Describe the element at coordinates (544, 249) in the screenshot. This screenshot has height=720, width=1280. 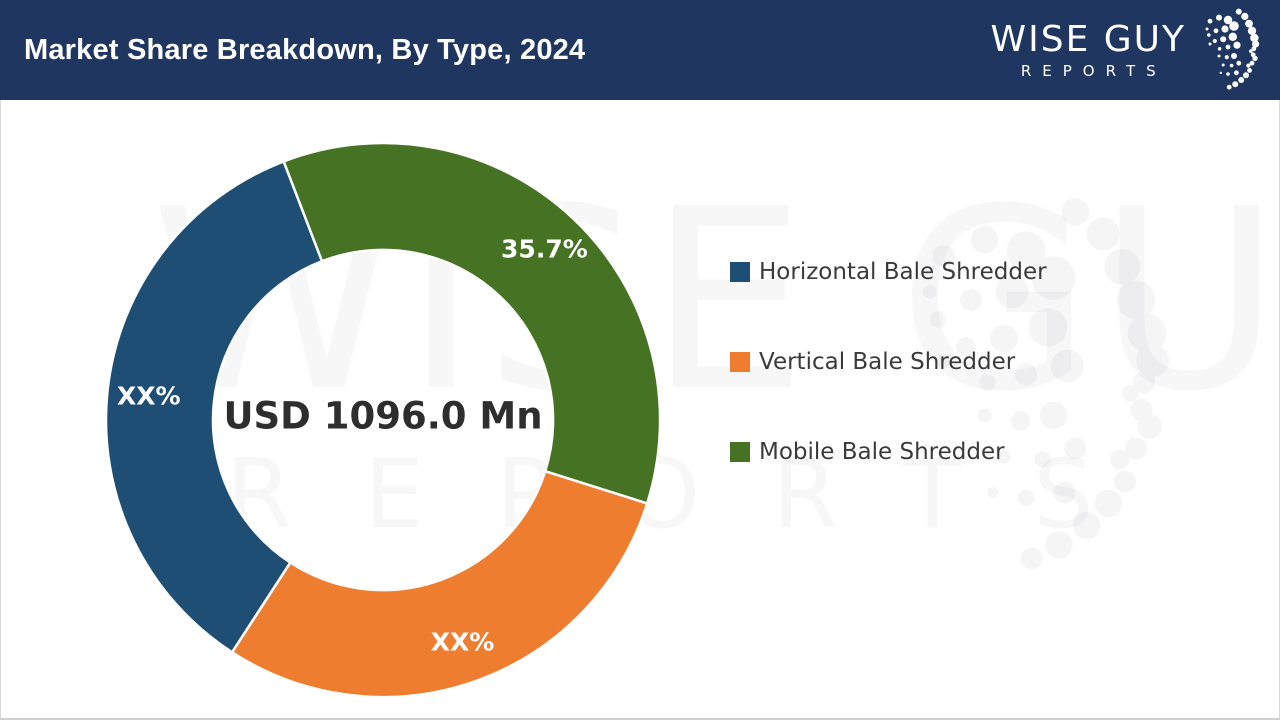
I see `slice-value-label: 35.7%` at that location.